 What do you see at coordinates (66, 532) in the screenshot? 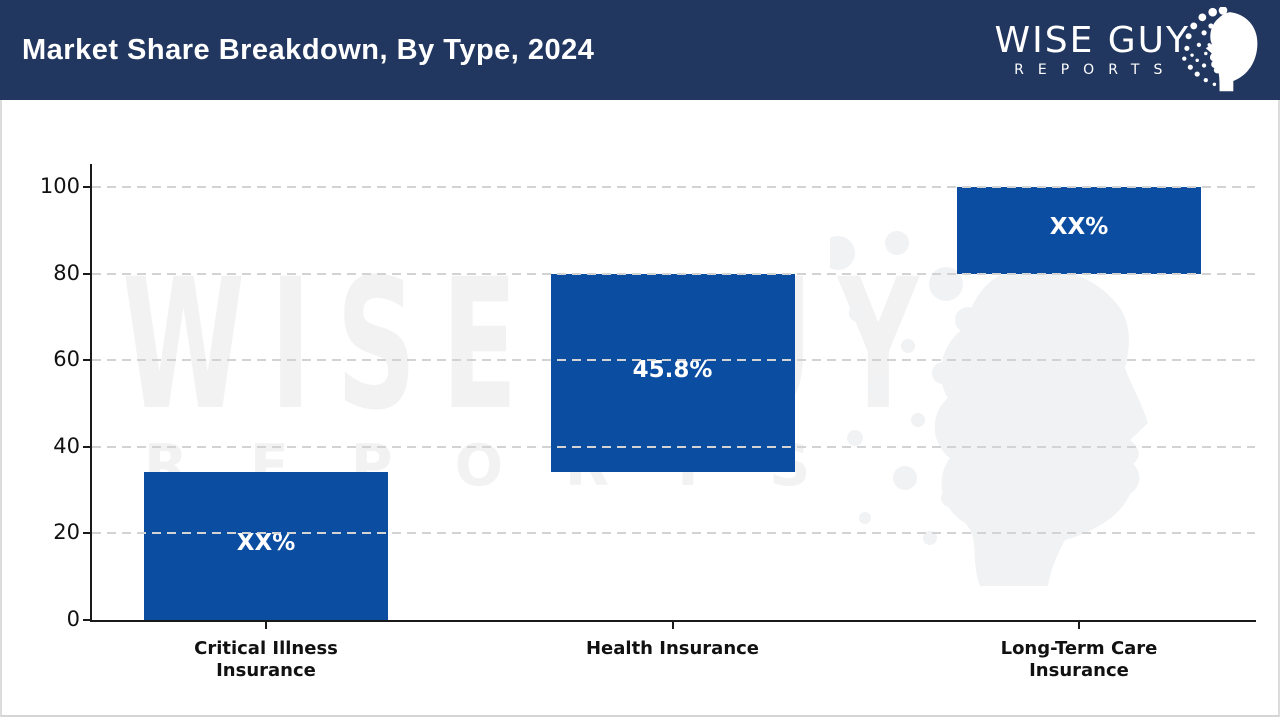
I see `y-tick-label: 20` at bounding box center [66, 532].